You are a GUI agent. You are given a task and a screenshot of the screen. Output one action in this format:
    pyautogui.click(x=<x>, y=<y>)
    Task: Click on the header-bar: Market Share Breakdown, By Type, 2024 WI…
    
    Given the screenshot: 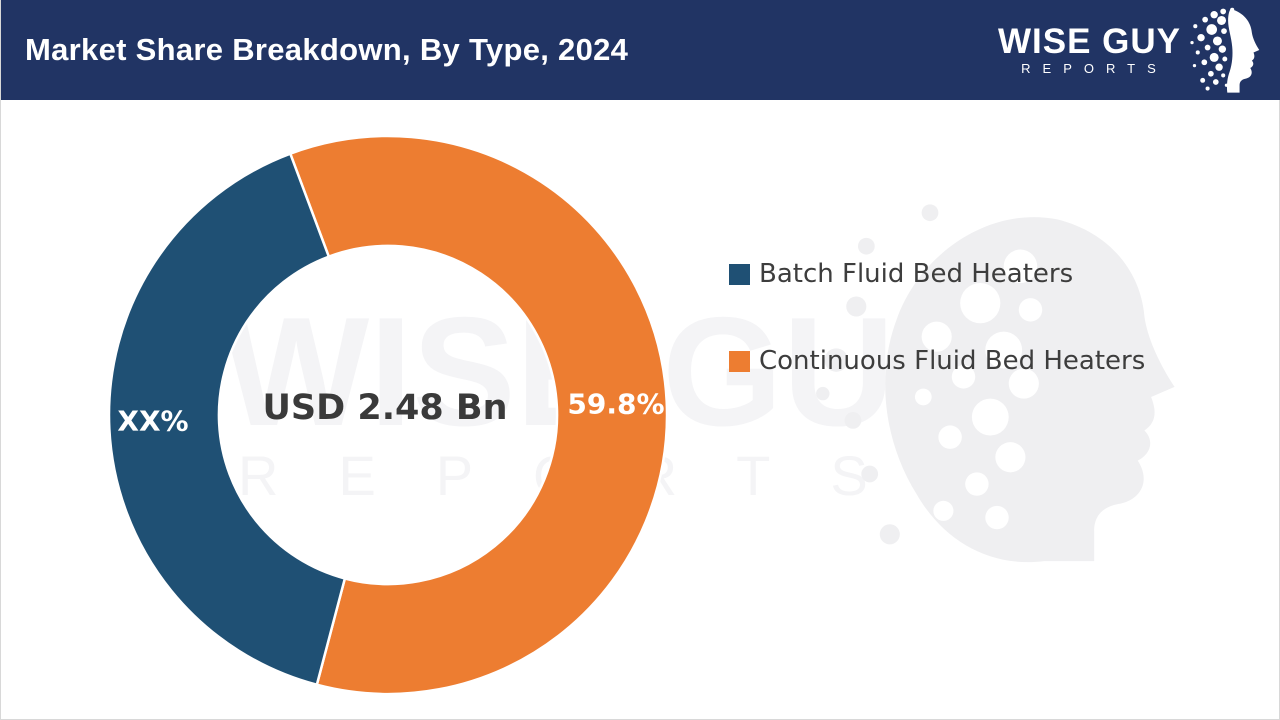 What is the action you would take?
    pyautogui.click(x=640, y=50)
    